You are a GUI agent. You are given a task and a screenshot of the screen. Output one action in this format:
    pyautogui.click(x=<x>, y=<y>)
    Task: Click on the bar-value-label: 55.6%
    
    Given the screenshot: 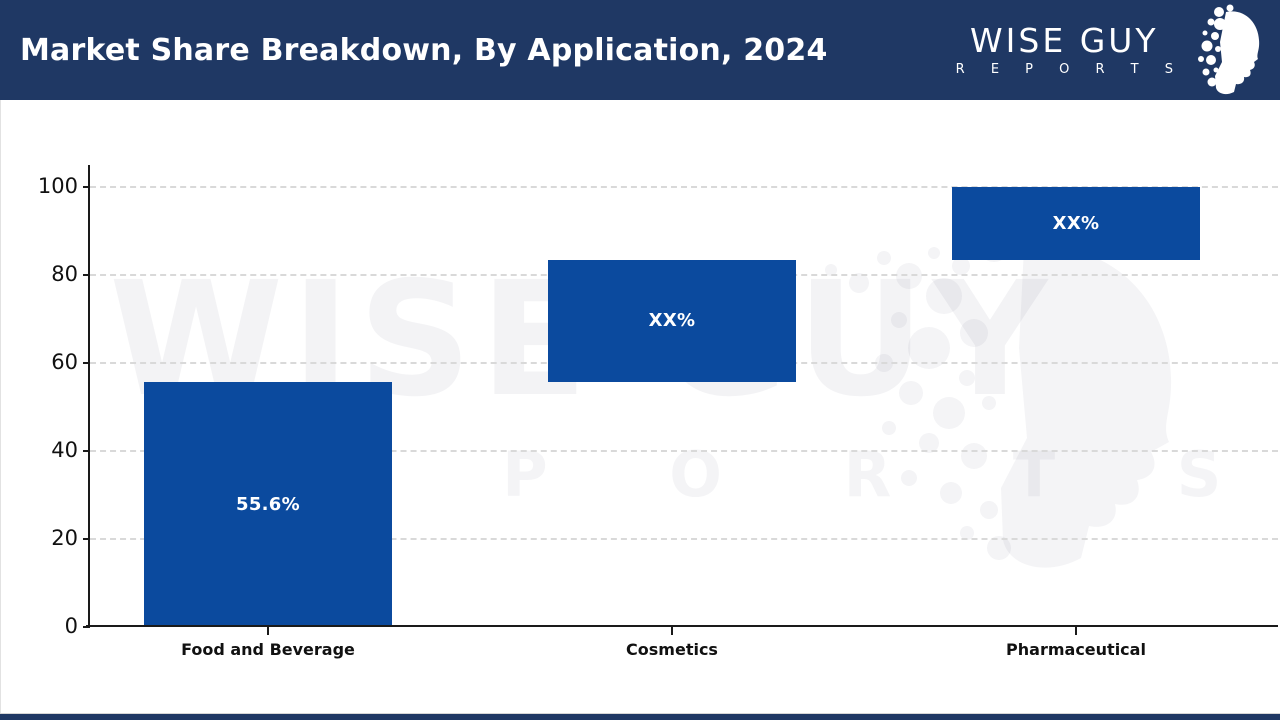 What is the action you would take?
    pyautogui.click(x=268, y=505)
    